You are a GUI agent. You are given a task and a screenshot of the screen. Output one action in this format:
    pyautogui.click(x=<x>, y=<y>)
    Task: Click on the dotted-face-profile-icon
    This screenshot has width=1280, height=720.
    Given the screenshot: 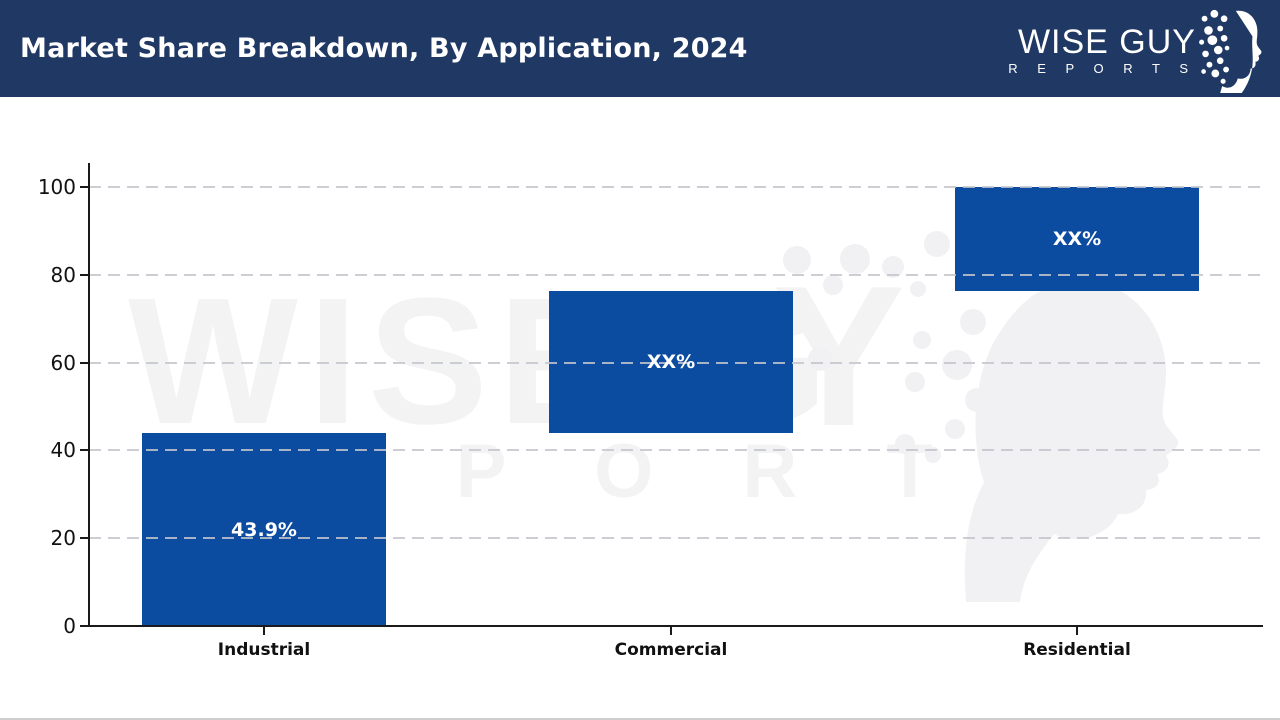 What is the action you would take?
    pyautogui.click(x=1230, y=51)
    